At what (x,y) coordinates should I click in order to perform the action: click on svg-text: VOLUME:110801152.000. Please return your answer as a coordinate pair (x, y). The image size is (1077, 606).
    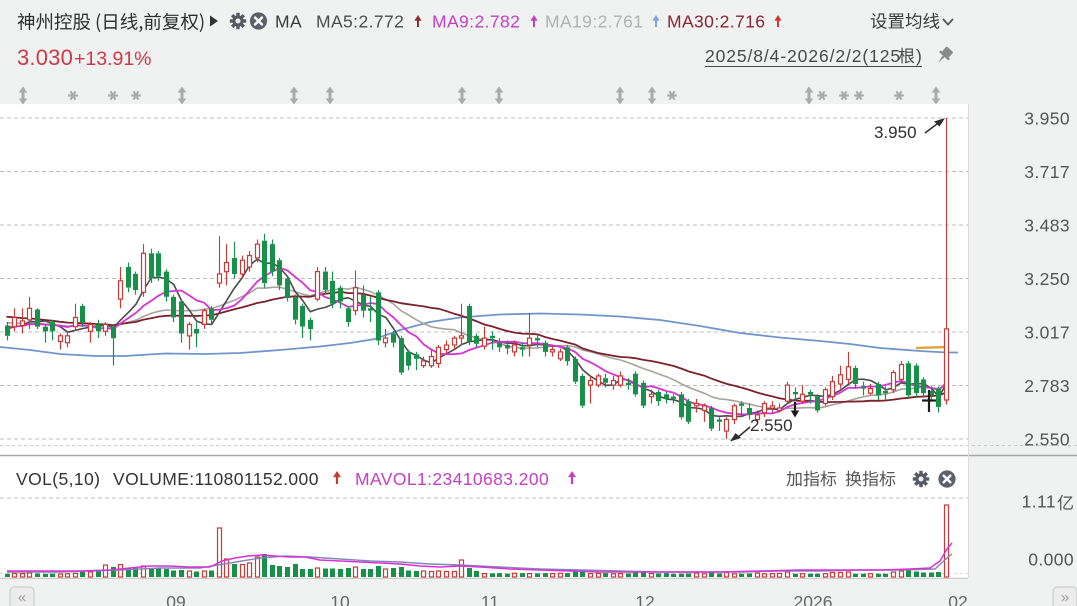
    Looking at the image, I should click on (216, 479).